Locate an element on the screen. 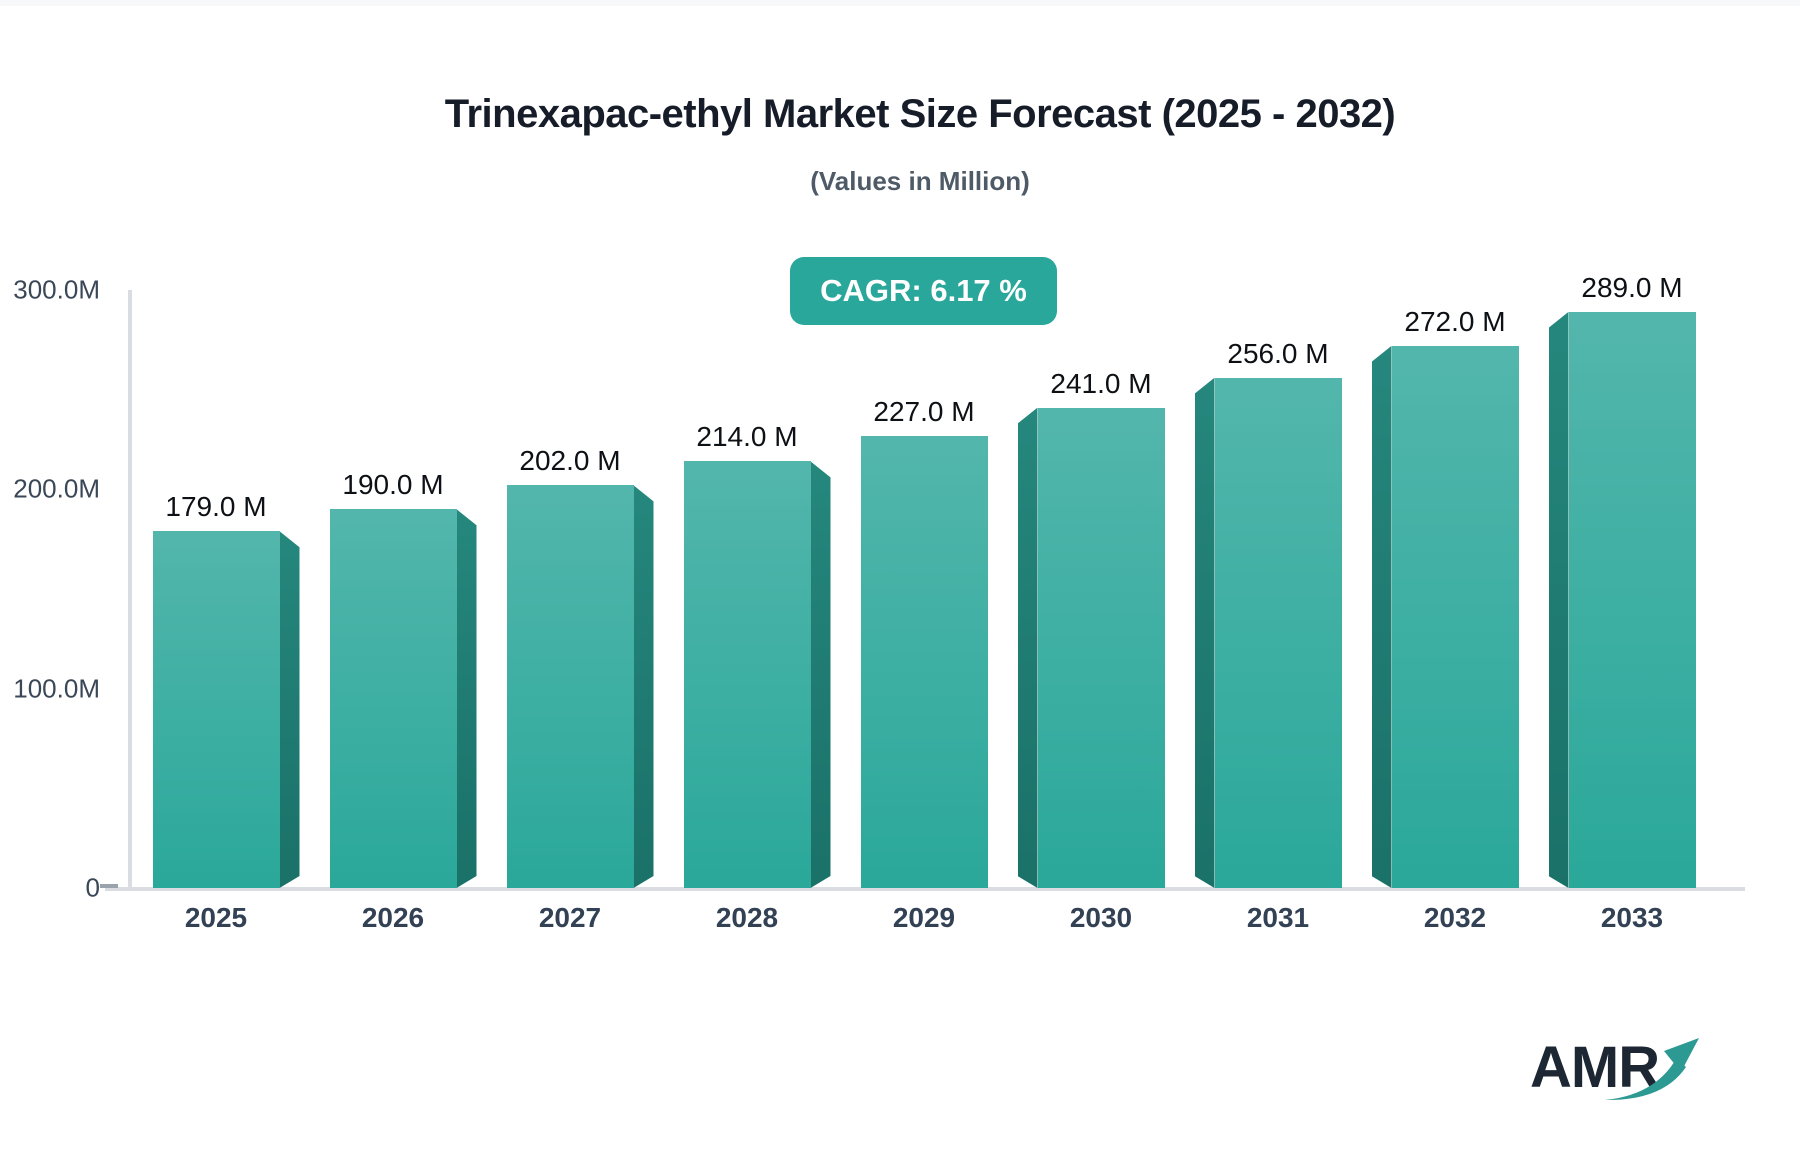  zero-tick-mark is located at coordinates (109, 886).